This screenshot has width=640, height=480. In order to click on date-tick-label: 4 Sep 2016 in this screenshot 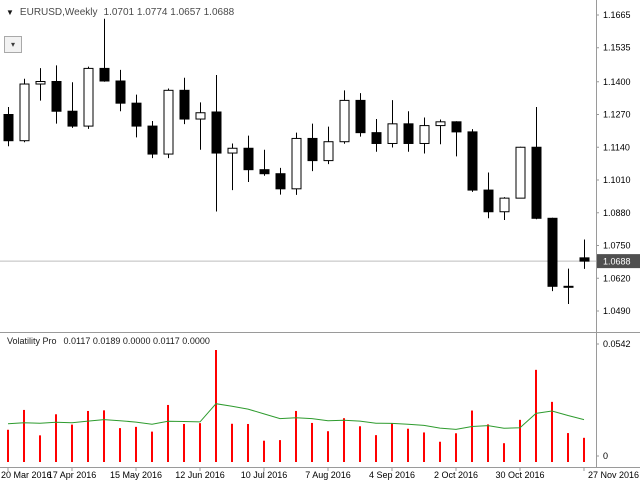, I will do `click(392, 475)`.